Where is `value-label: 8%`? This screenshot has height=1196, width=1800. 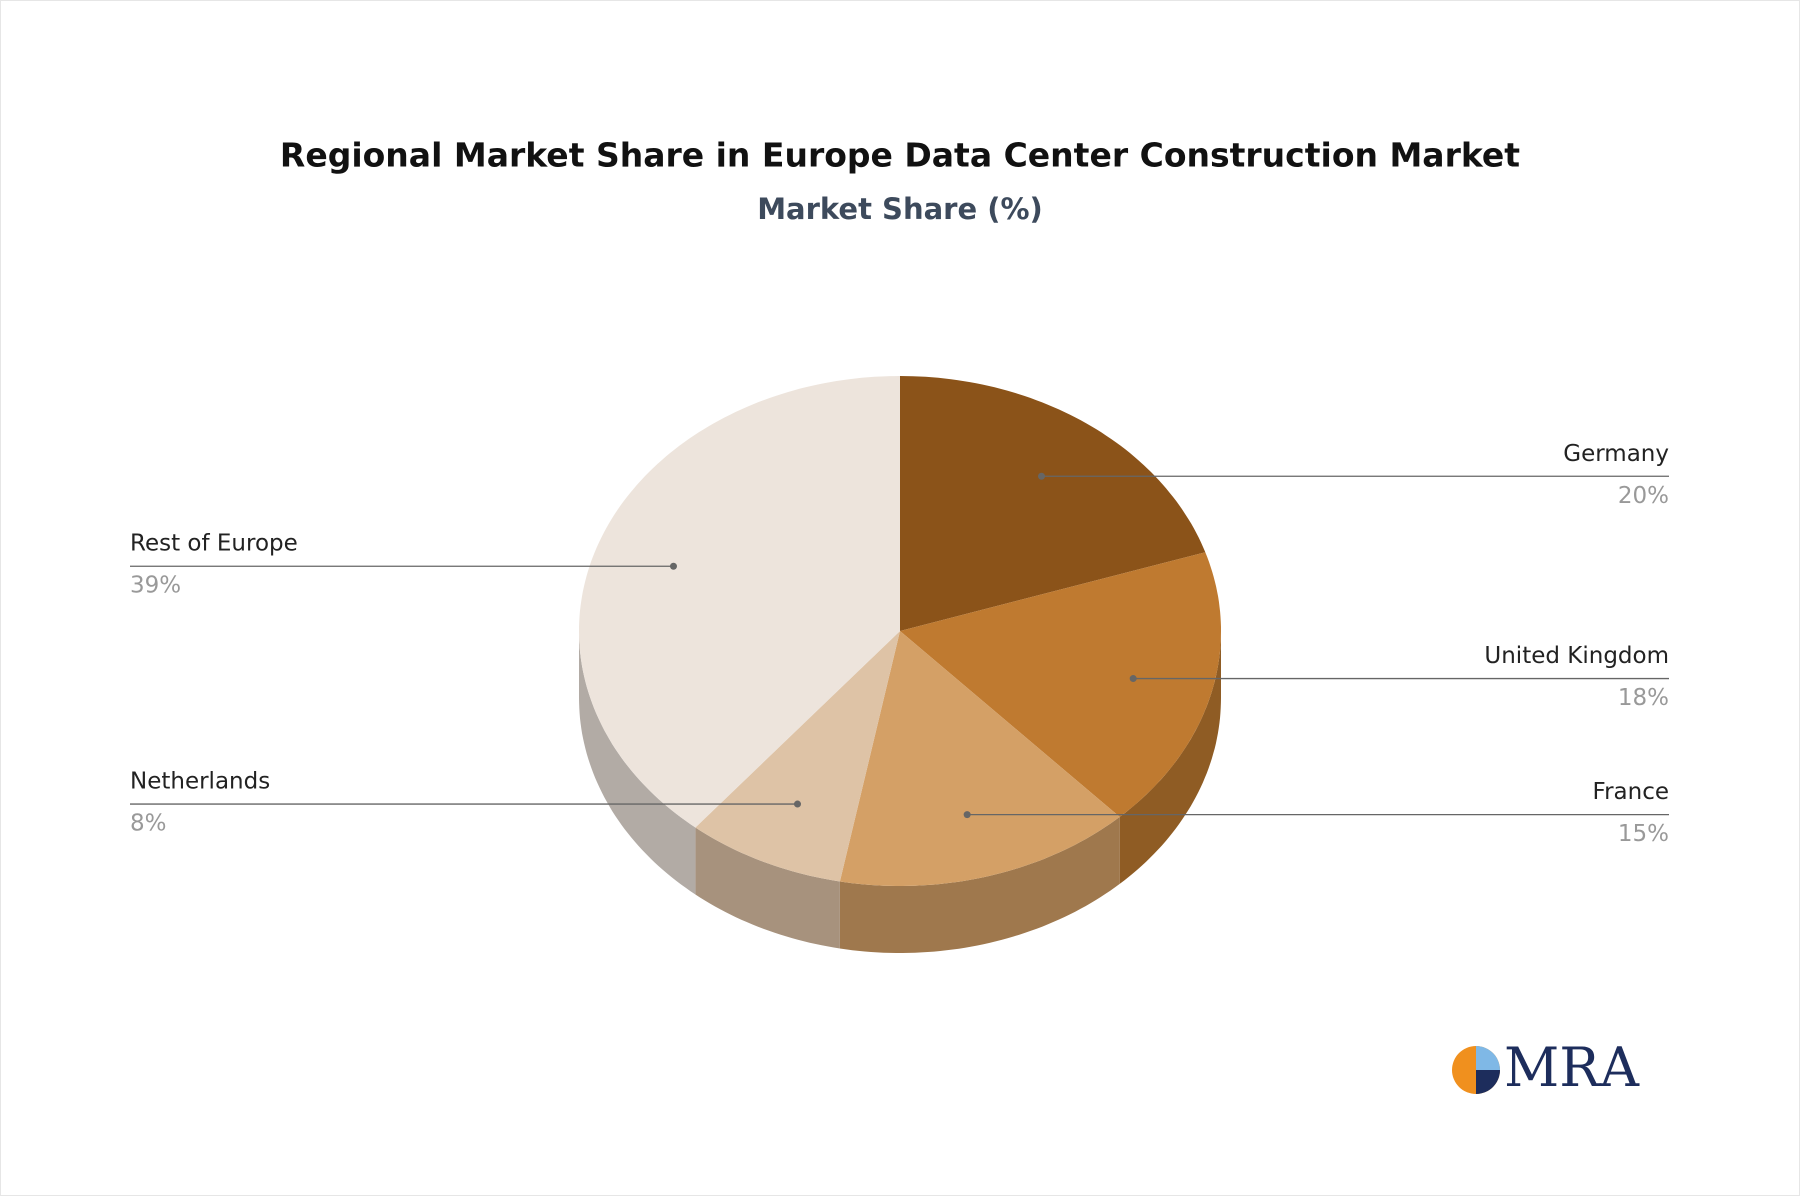
value-label: 8% is located at coordinates (148, 824).